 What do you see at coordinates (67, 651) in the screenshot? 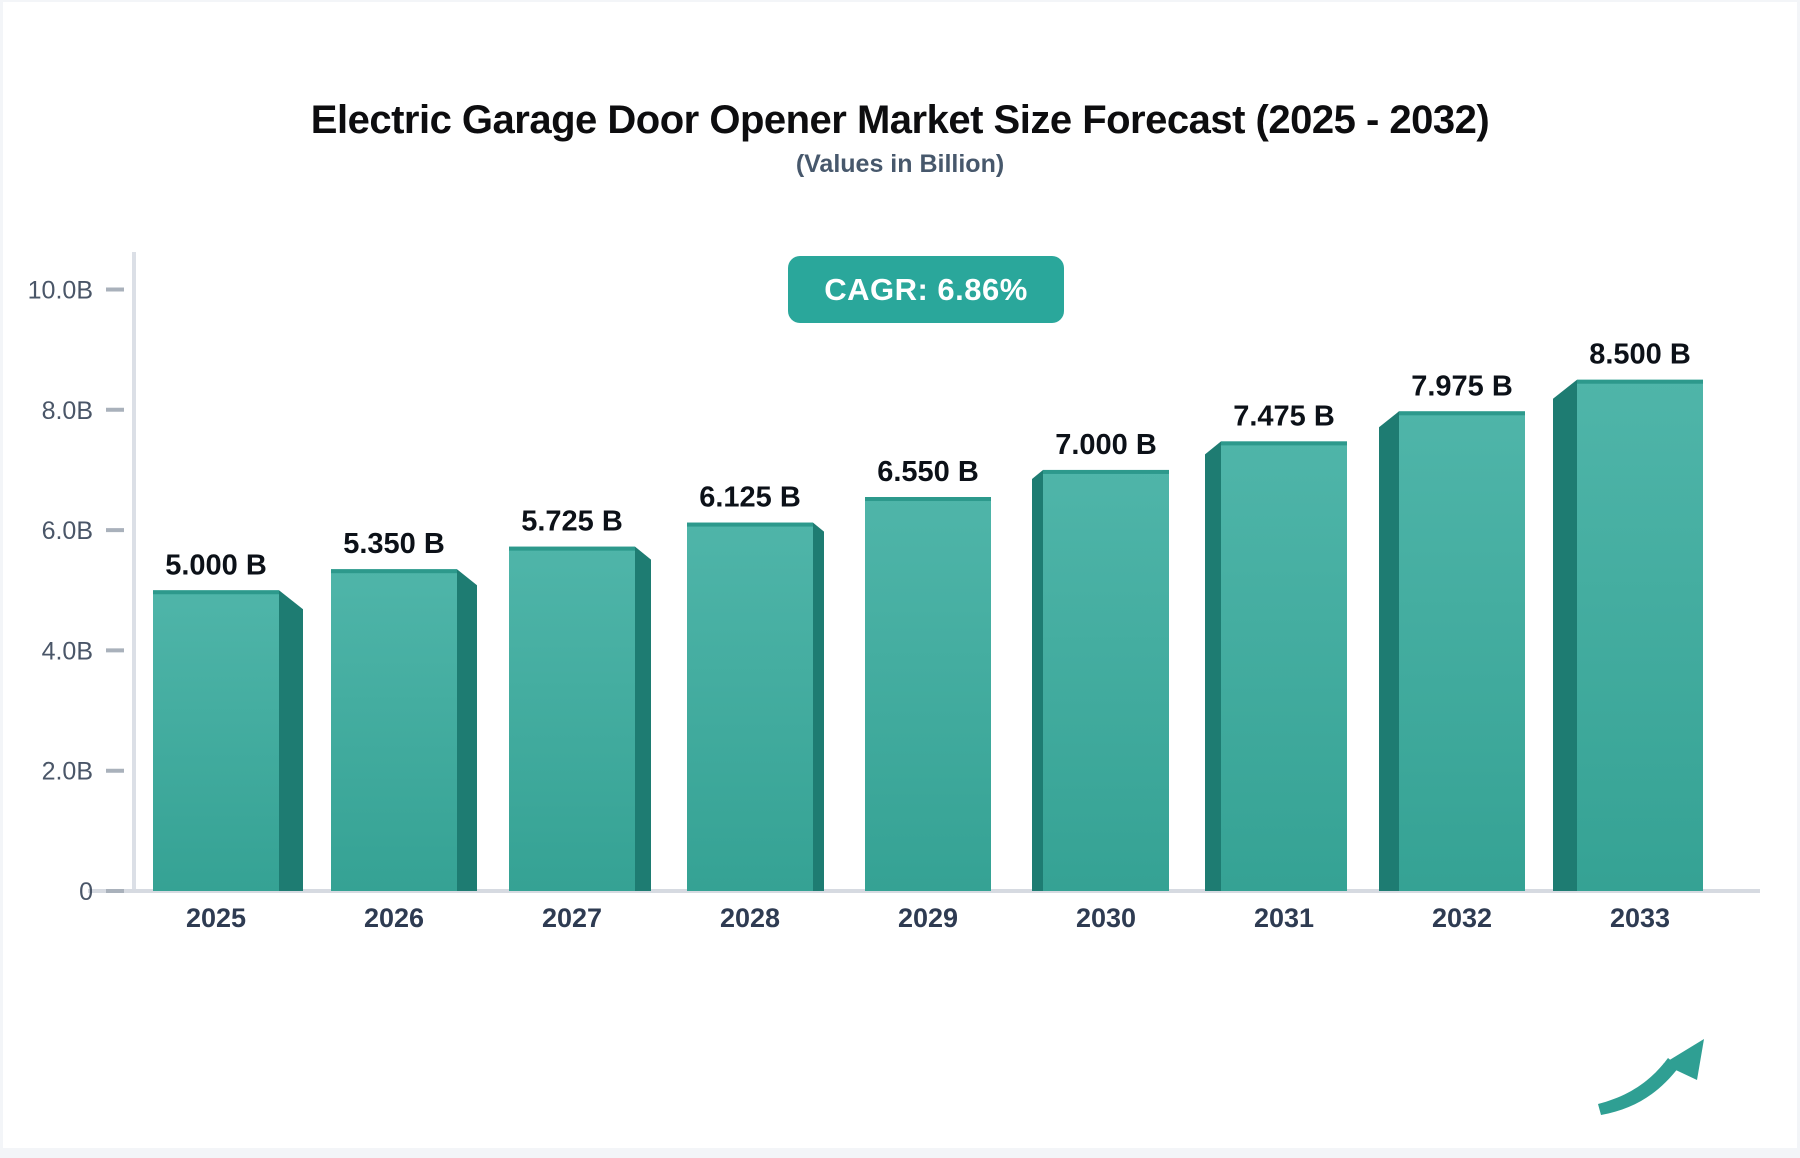
I see `y-tick-label: 4.0B` at bounding box center [67, 651].